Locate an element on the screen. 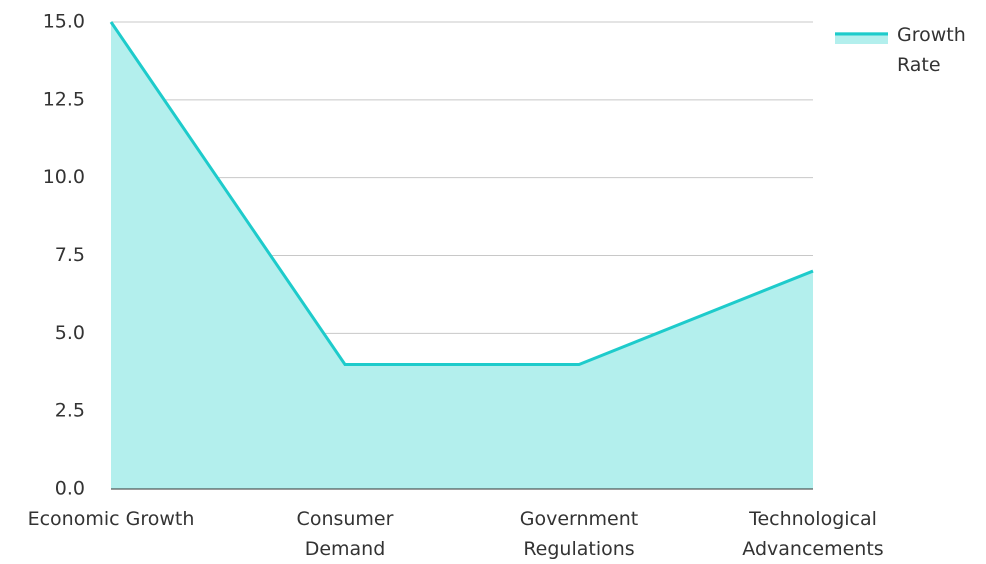  y-tick-label: 2.5 is located at coordinates (70, 411).